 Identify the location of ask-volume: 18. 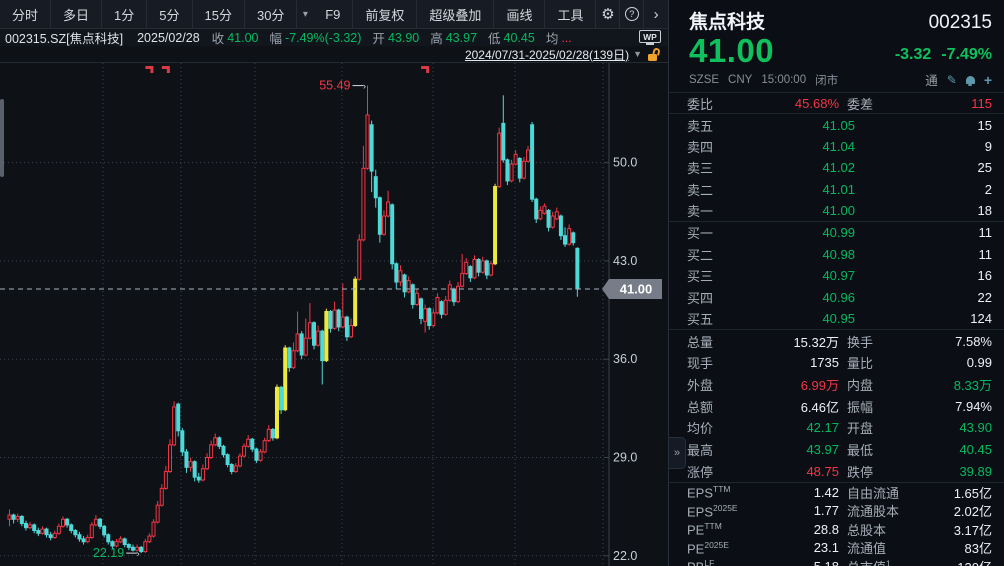
(984, 211).